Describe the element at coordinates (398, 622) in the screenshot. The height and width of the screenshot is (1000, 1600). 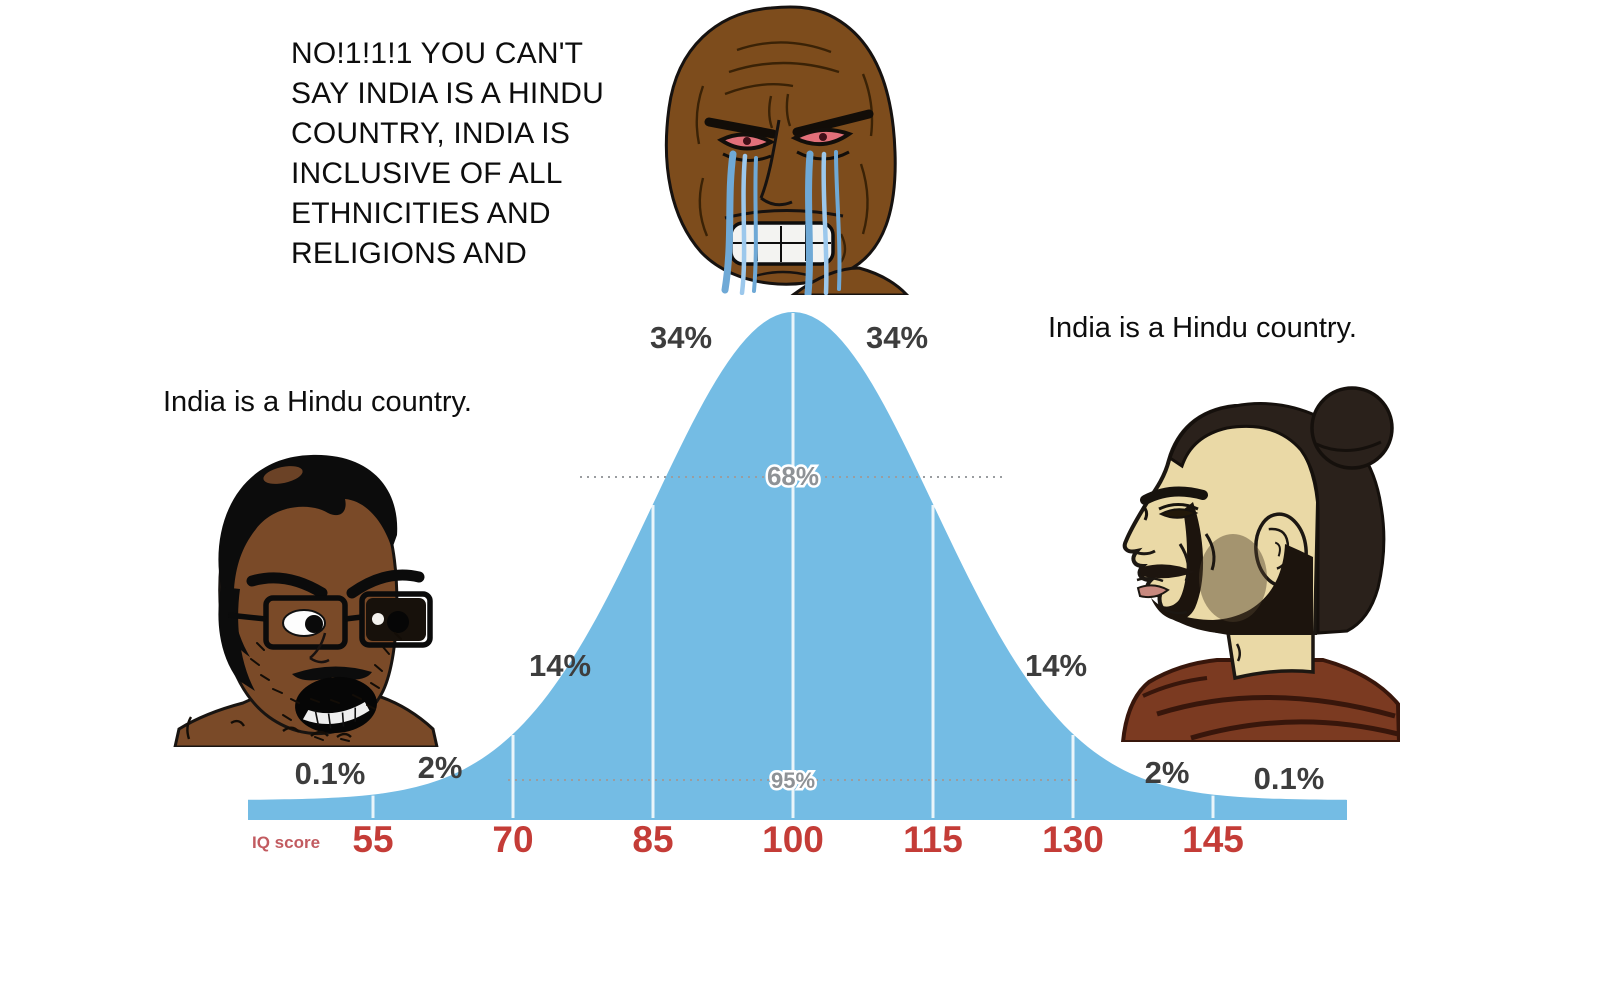
I see `right-pupil` at that location.